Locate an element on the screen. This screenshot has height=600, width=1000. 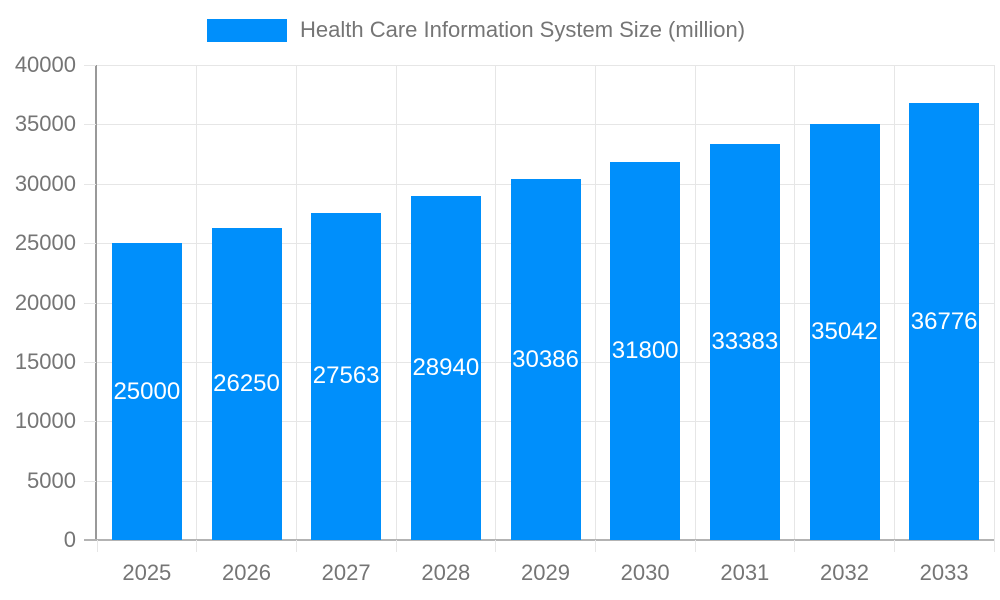
y-axis-label: 25000 is located at coordinates (45, 243).